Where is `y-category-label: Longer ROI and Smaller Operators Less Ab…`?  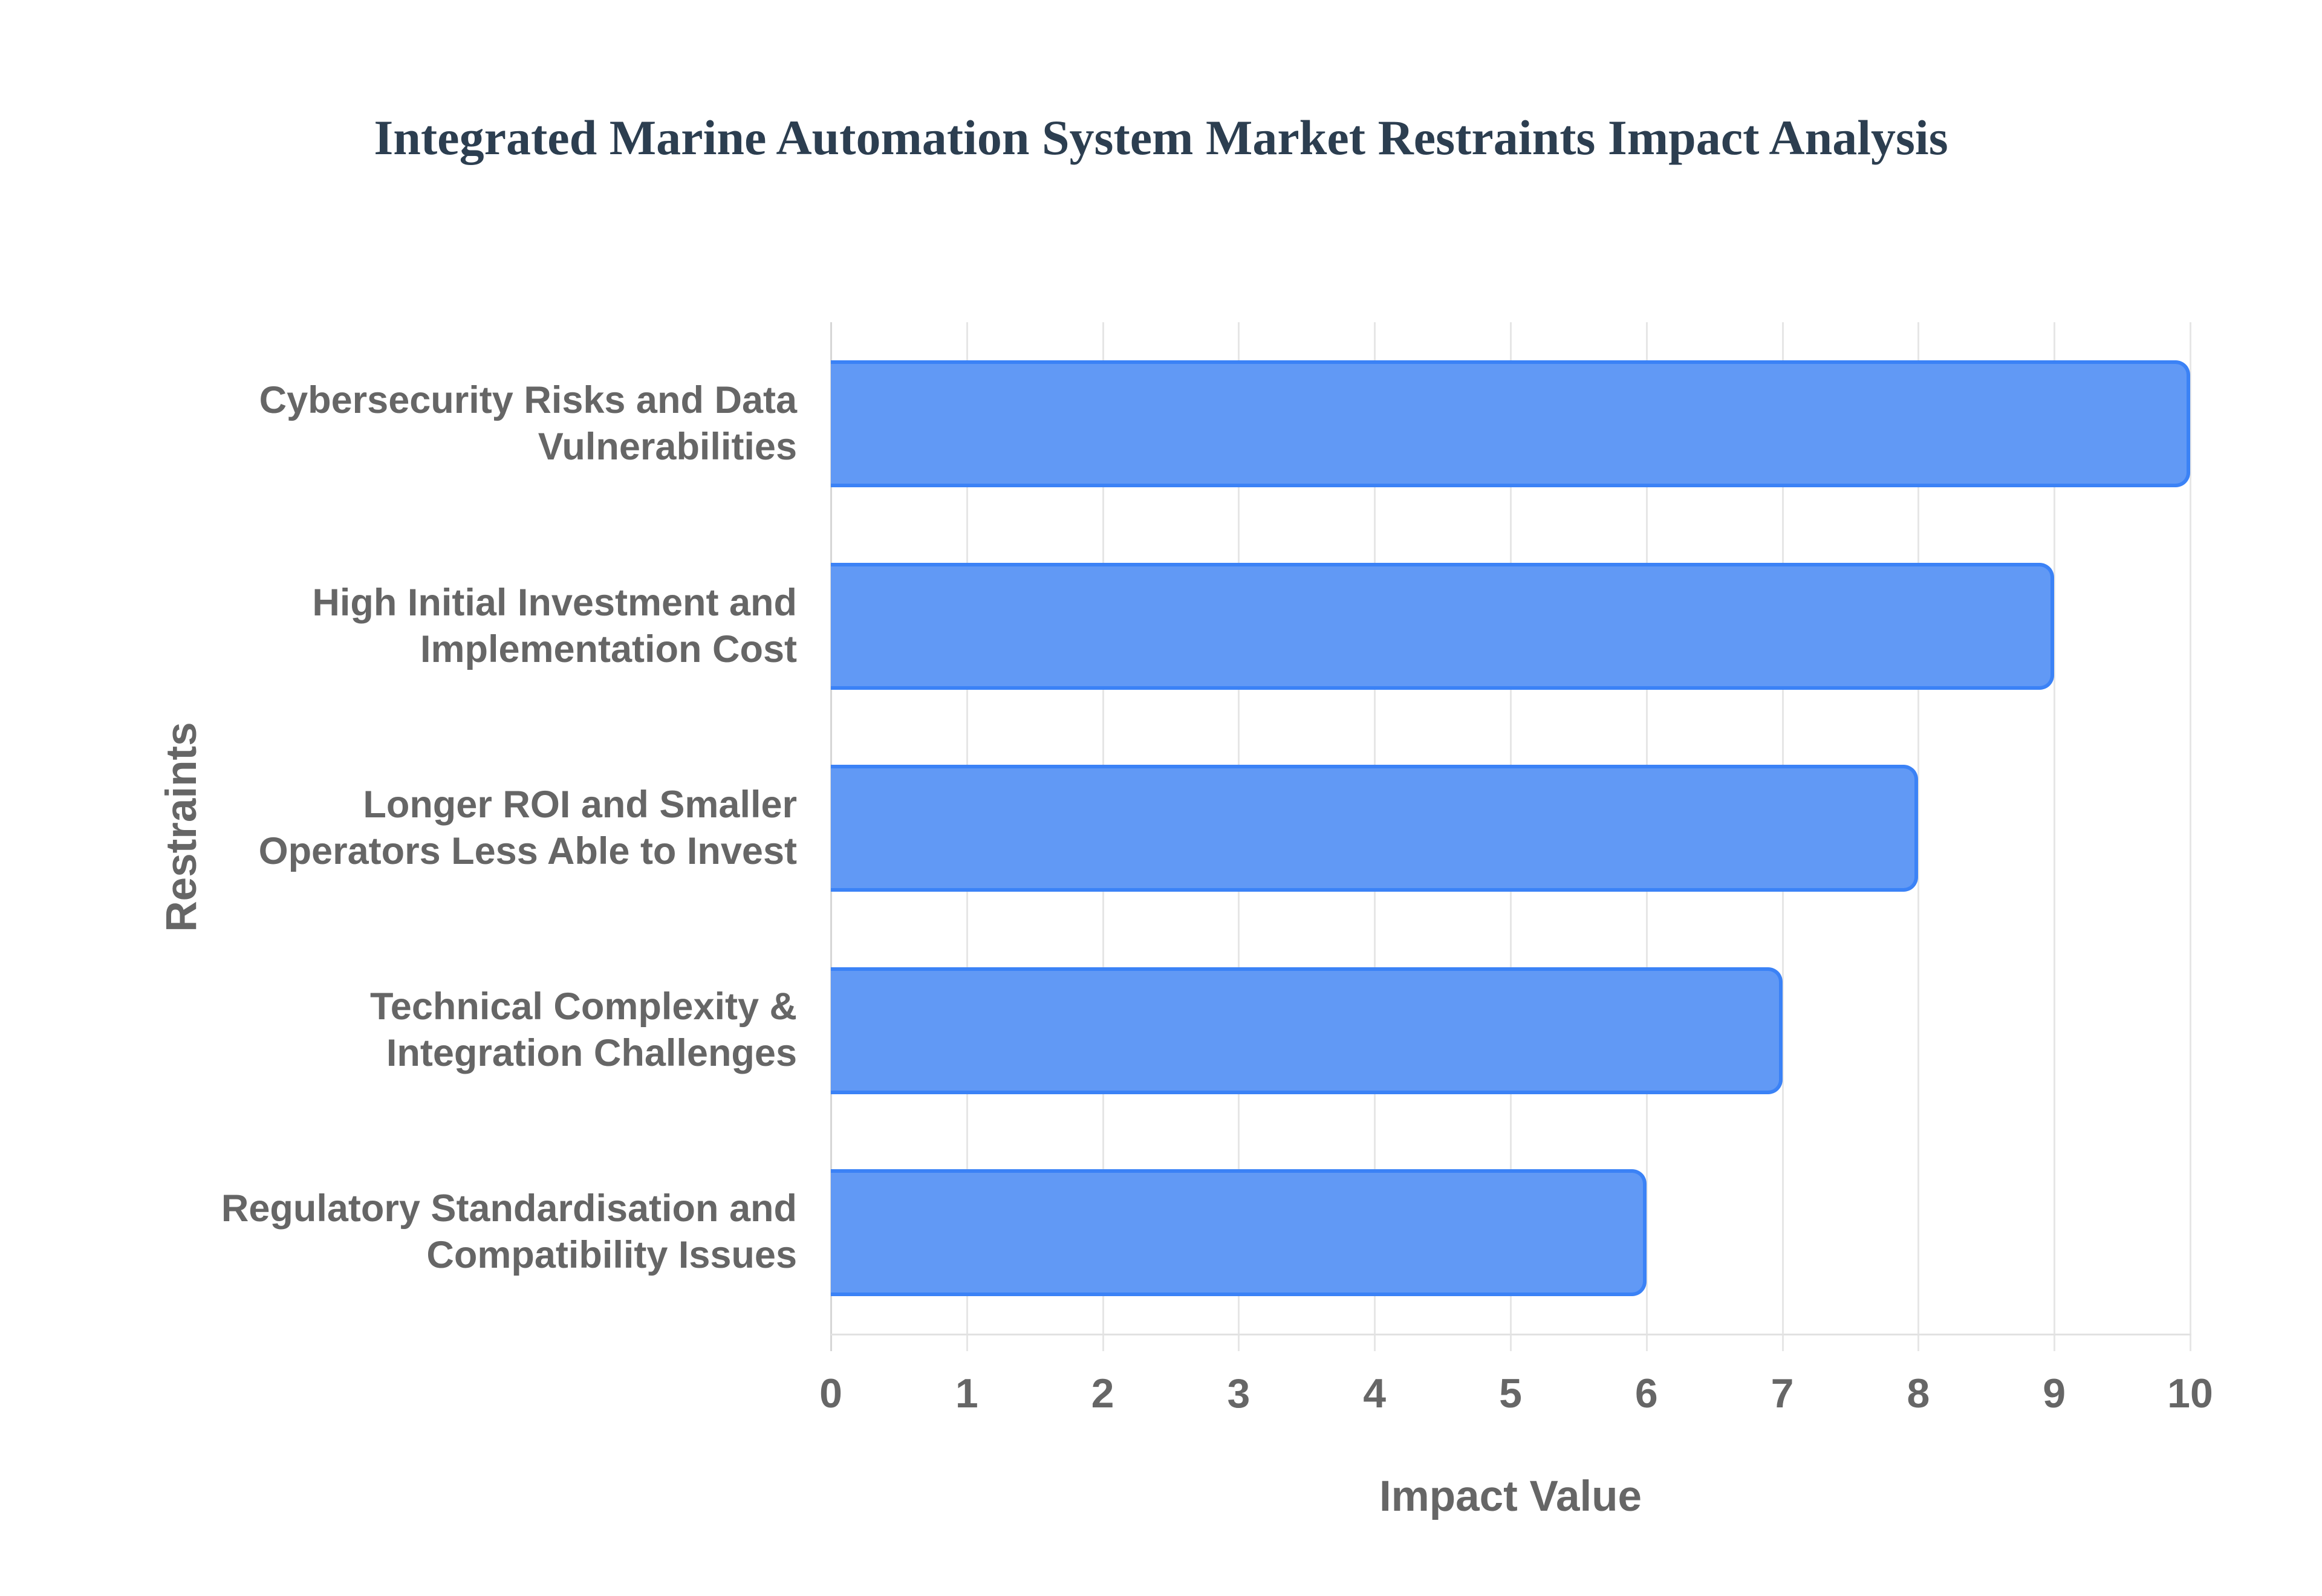 y-category-label: Longer ROI and Smaller Operators Less Ab… is located at coordinates (464, 828).